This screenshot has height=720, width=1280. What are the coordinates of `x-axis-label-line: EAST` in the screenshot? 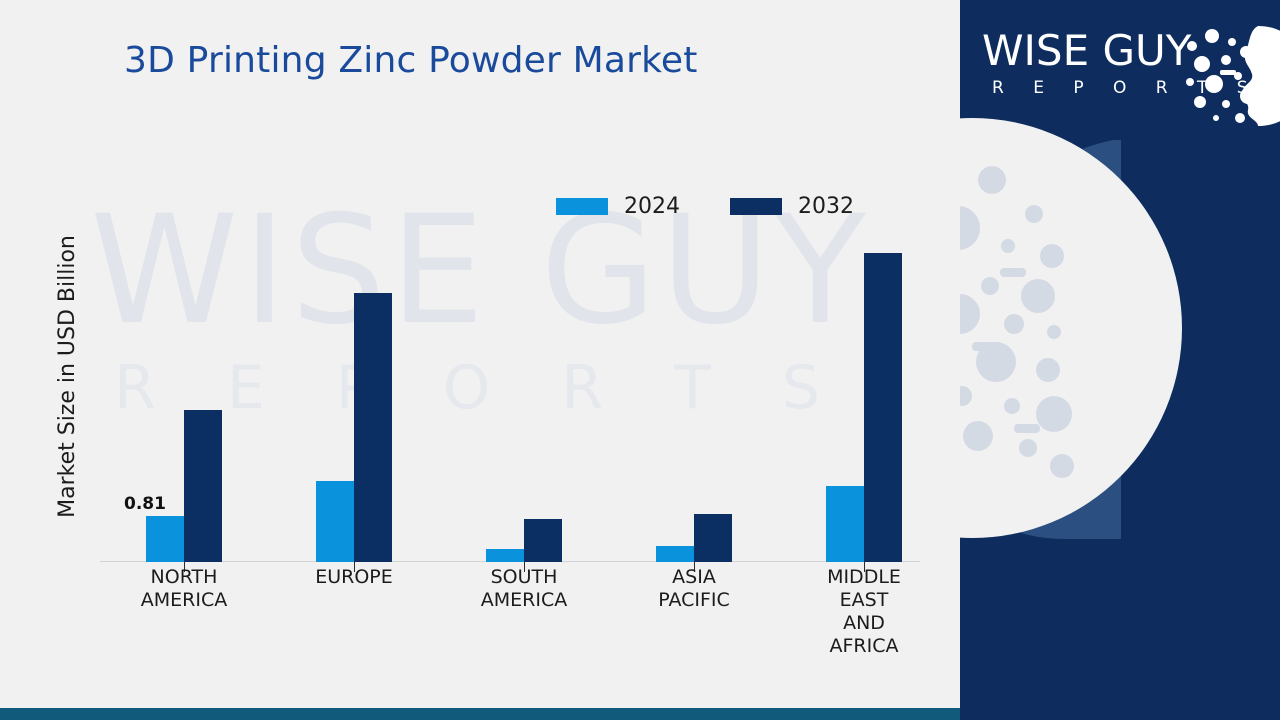 It's located at (864, 600).